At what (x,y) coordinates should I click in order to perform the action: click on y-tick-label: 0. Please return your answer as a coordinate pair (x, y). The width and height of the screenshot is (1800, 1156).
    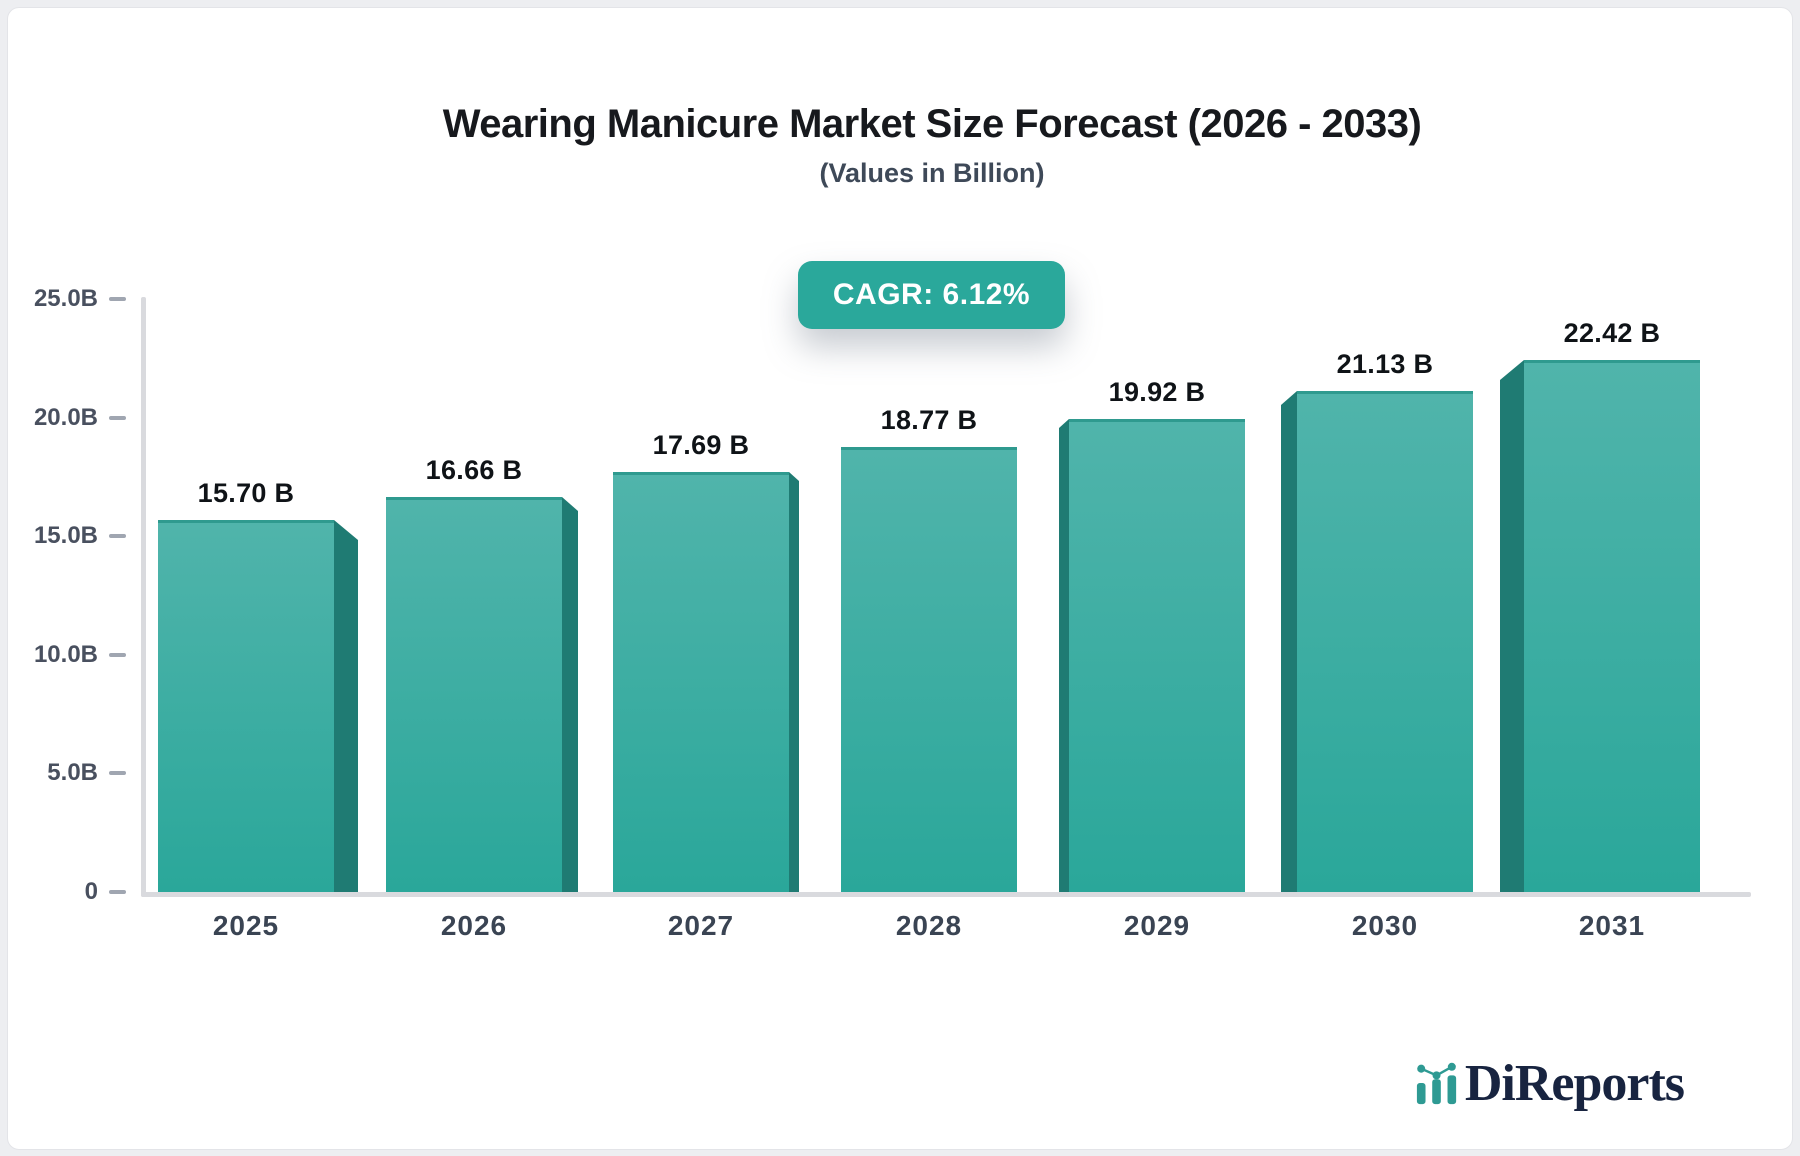
    Looking at the image, I should click on (91, 891).